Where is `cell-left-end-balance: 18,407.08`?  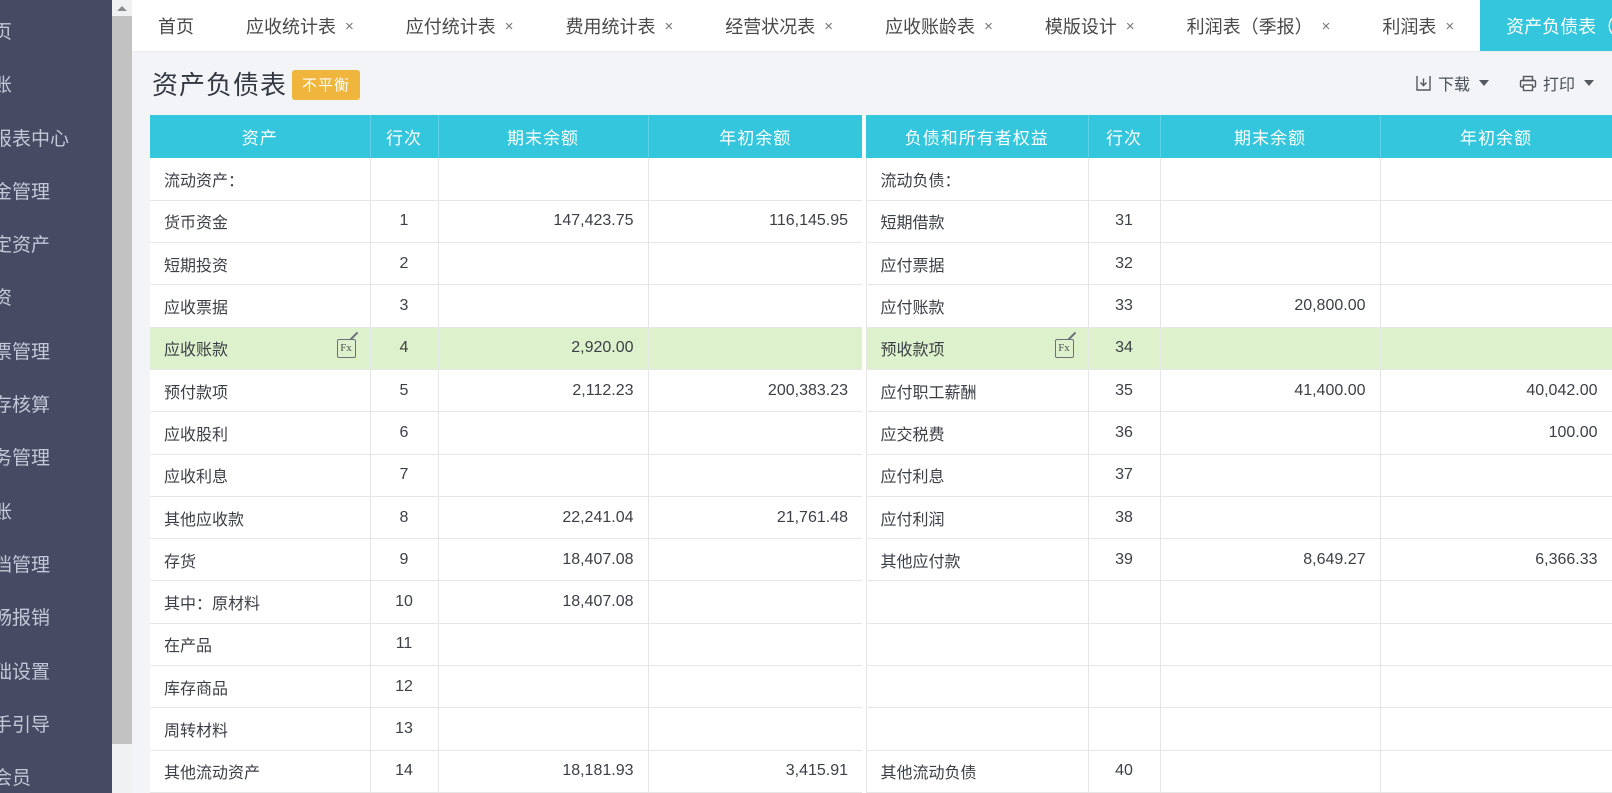 cell-left-end-balance: 18,407.08 is located at coordinates (543, 602).